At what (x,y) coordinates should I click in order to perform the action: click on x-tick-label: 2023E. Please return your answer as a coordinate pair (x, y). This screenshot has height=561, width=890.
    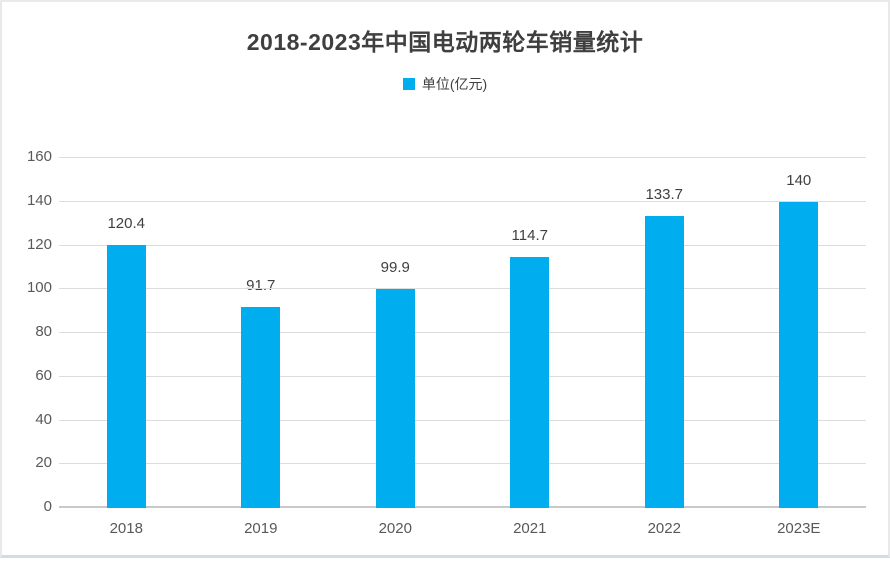
    Looking at the image, I should click on (799, 528).